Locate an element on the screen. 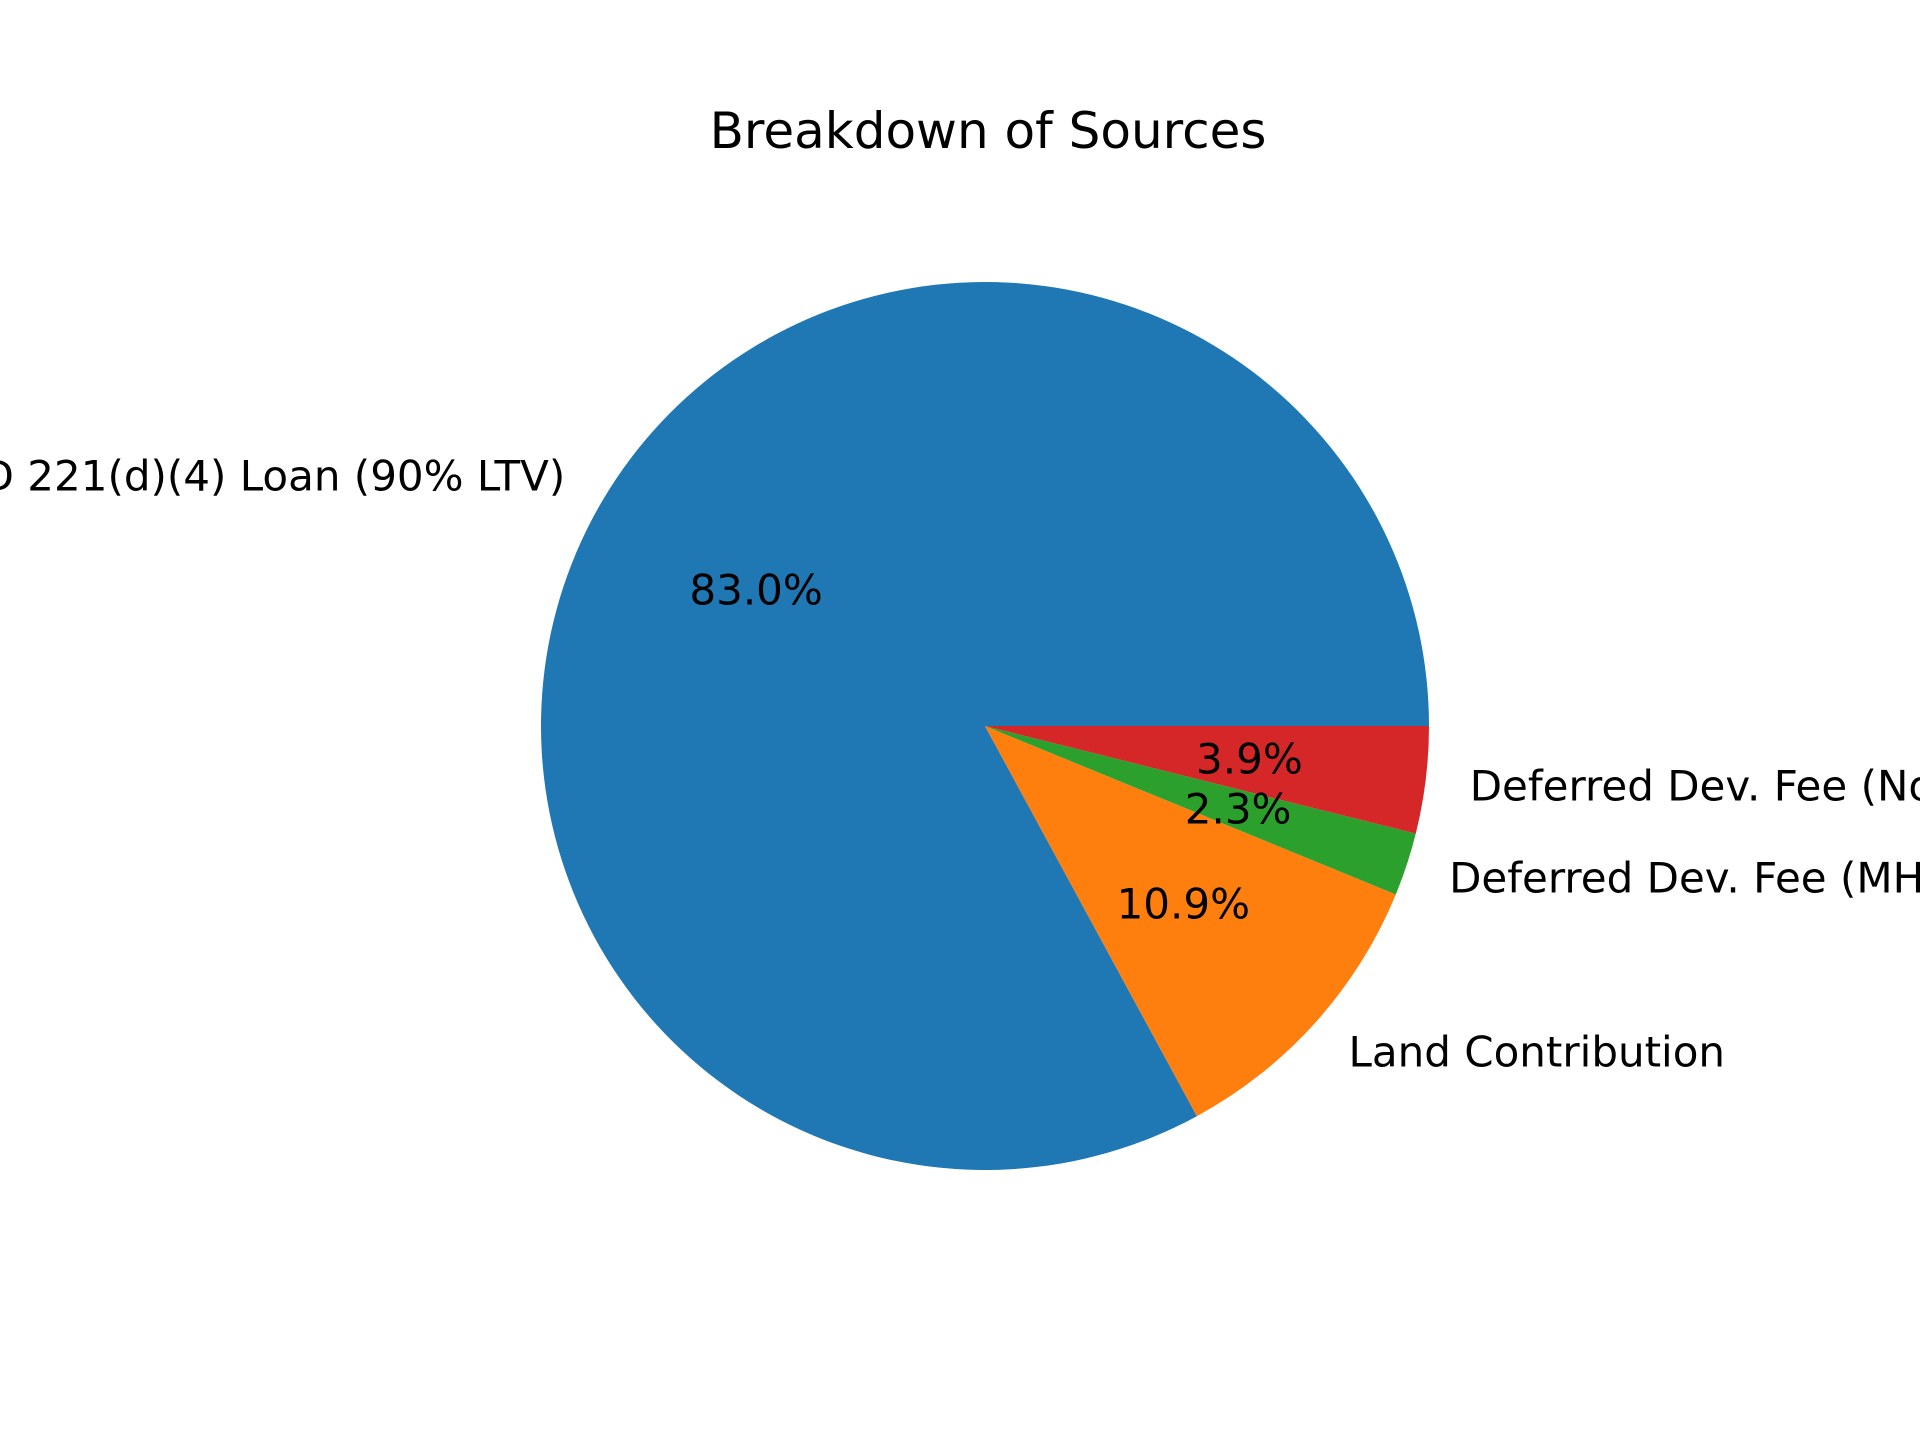 This screenshot has height=1440, width=1920. slice-label-0: D 221(d)(4) Loan (90% LTV) is located at coordinates (283, 476).